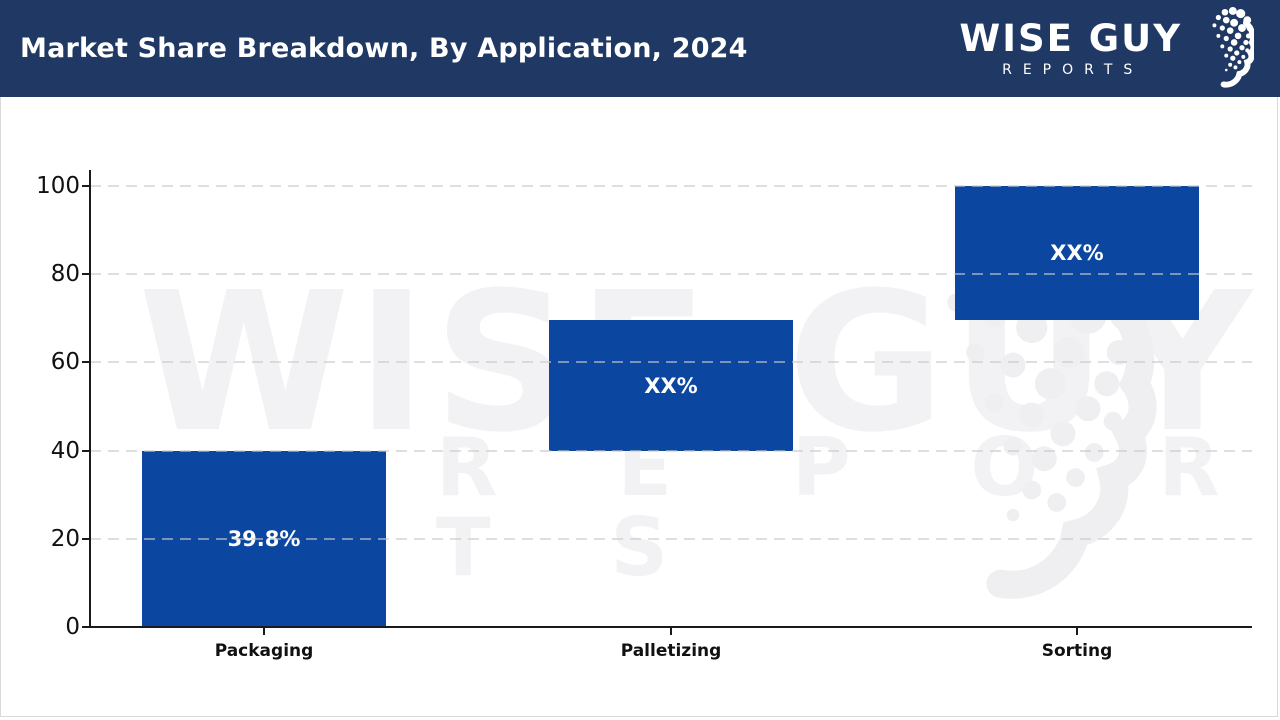  I want to click on y-tick-label: 20, so click(65, 538).